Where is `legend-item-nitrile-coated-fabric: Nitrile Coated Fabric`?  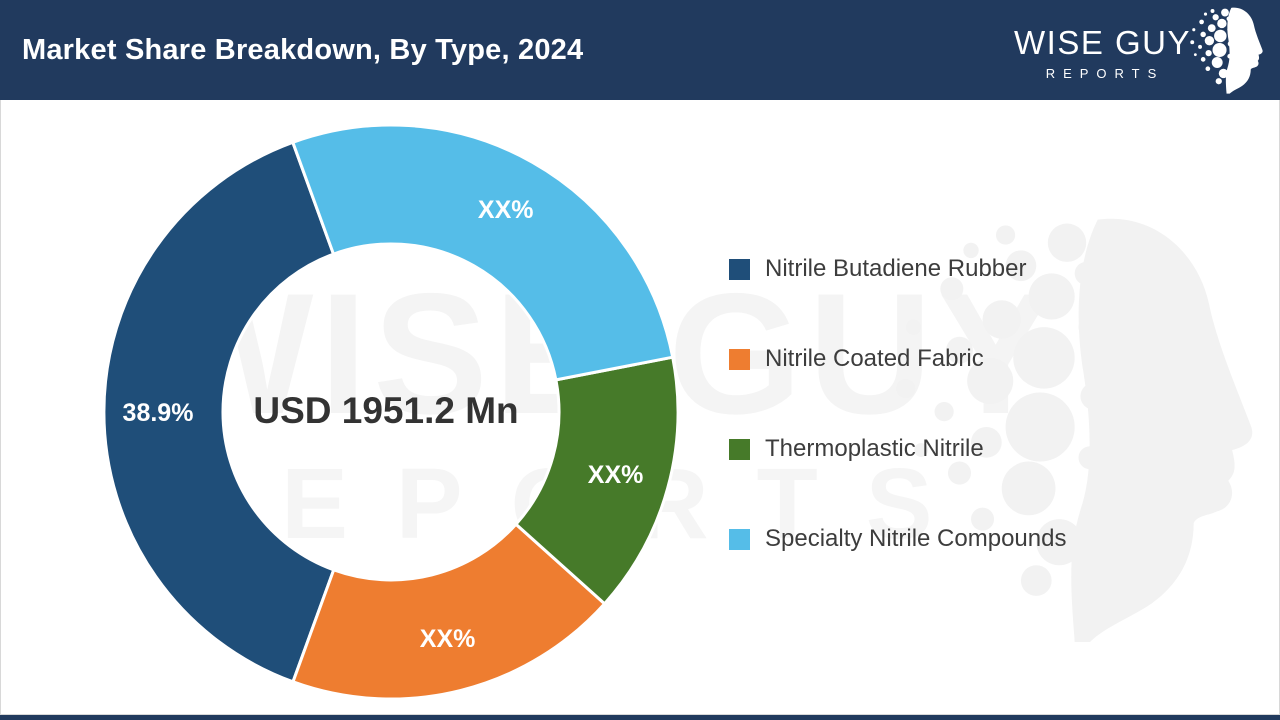
legend-item-nitrile-coated-fabric: Nitrile Coated Fabric is located at coordinates (897, 359).